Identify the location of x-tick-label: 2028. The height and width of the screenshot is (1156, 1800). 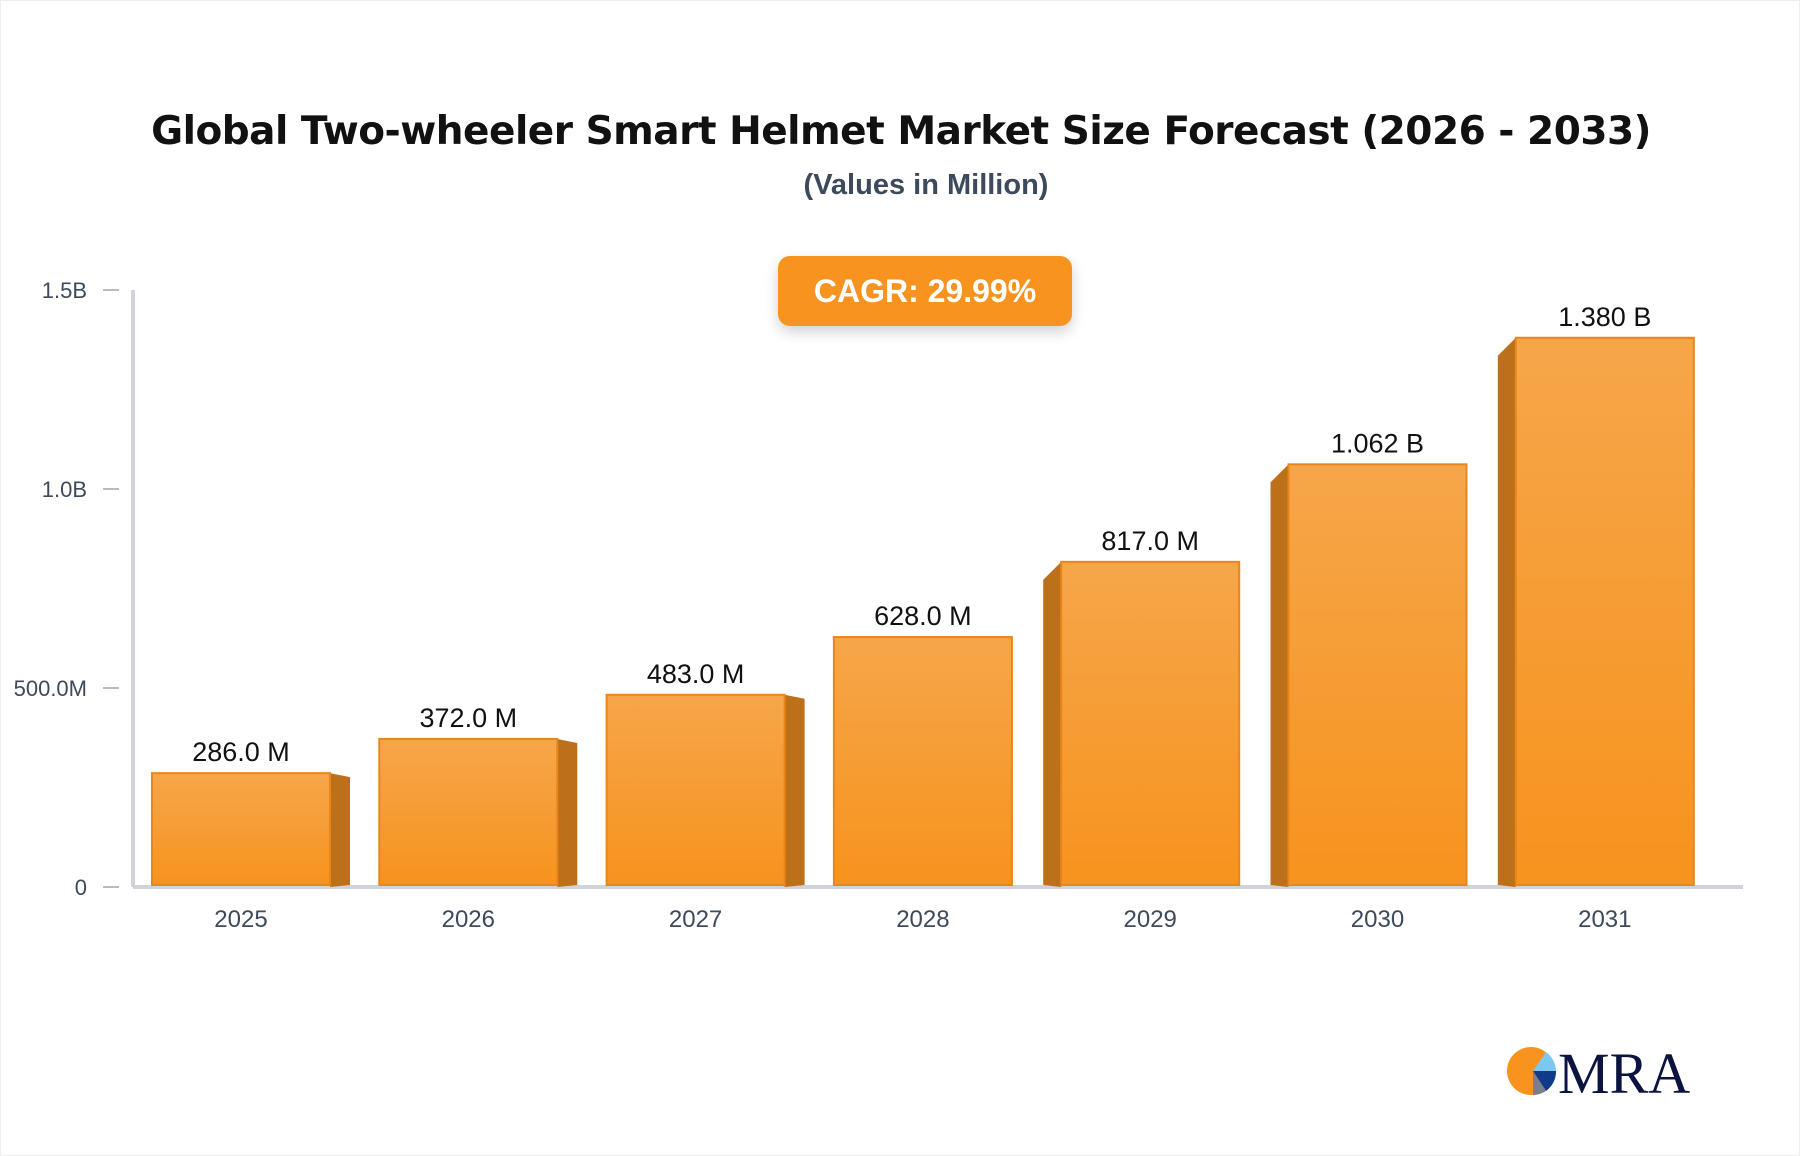
(922, 919).